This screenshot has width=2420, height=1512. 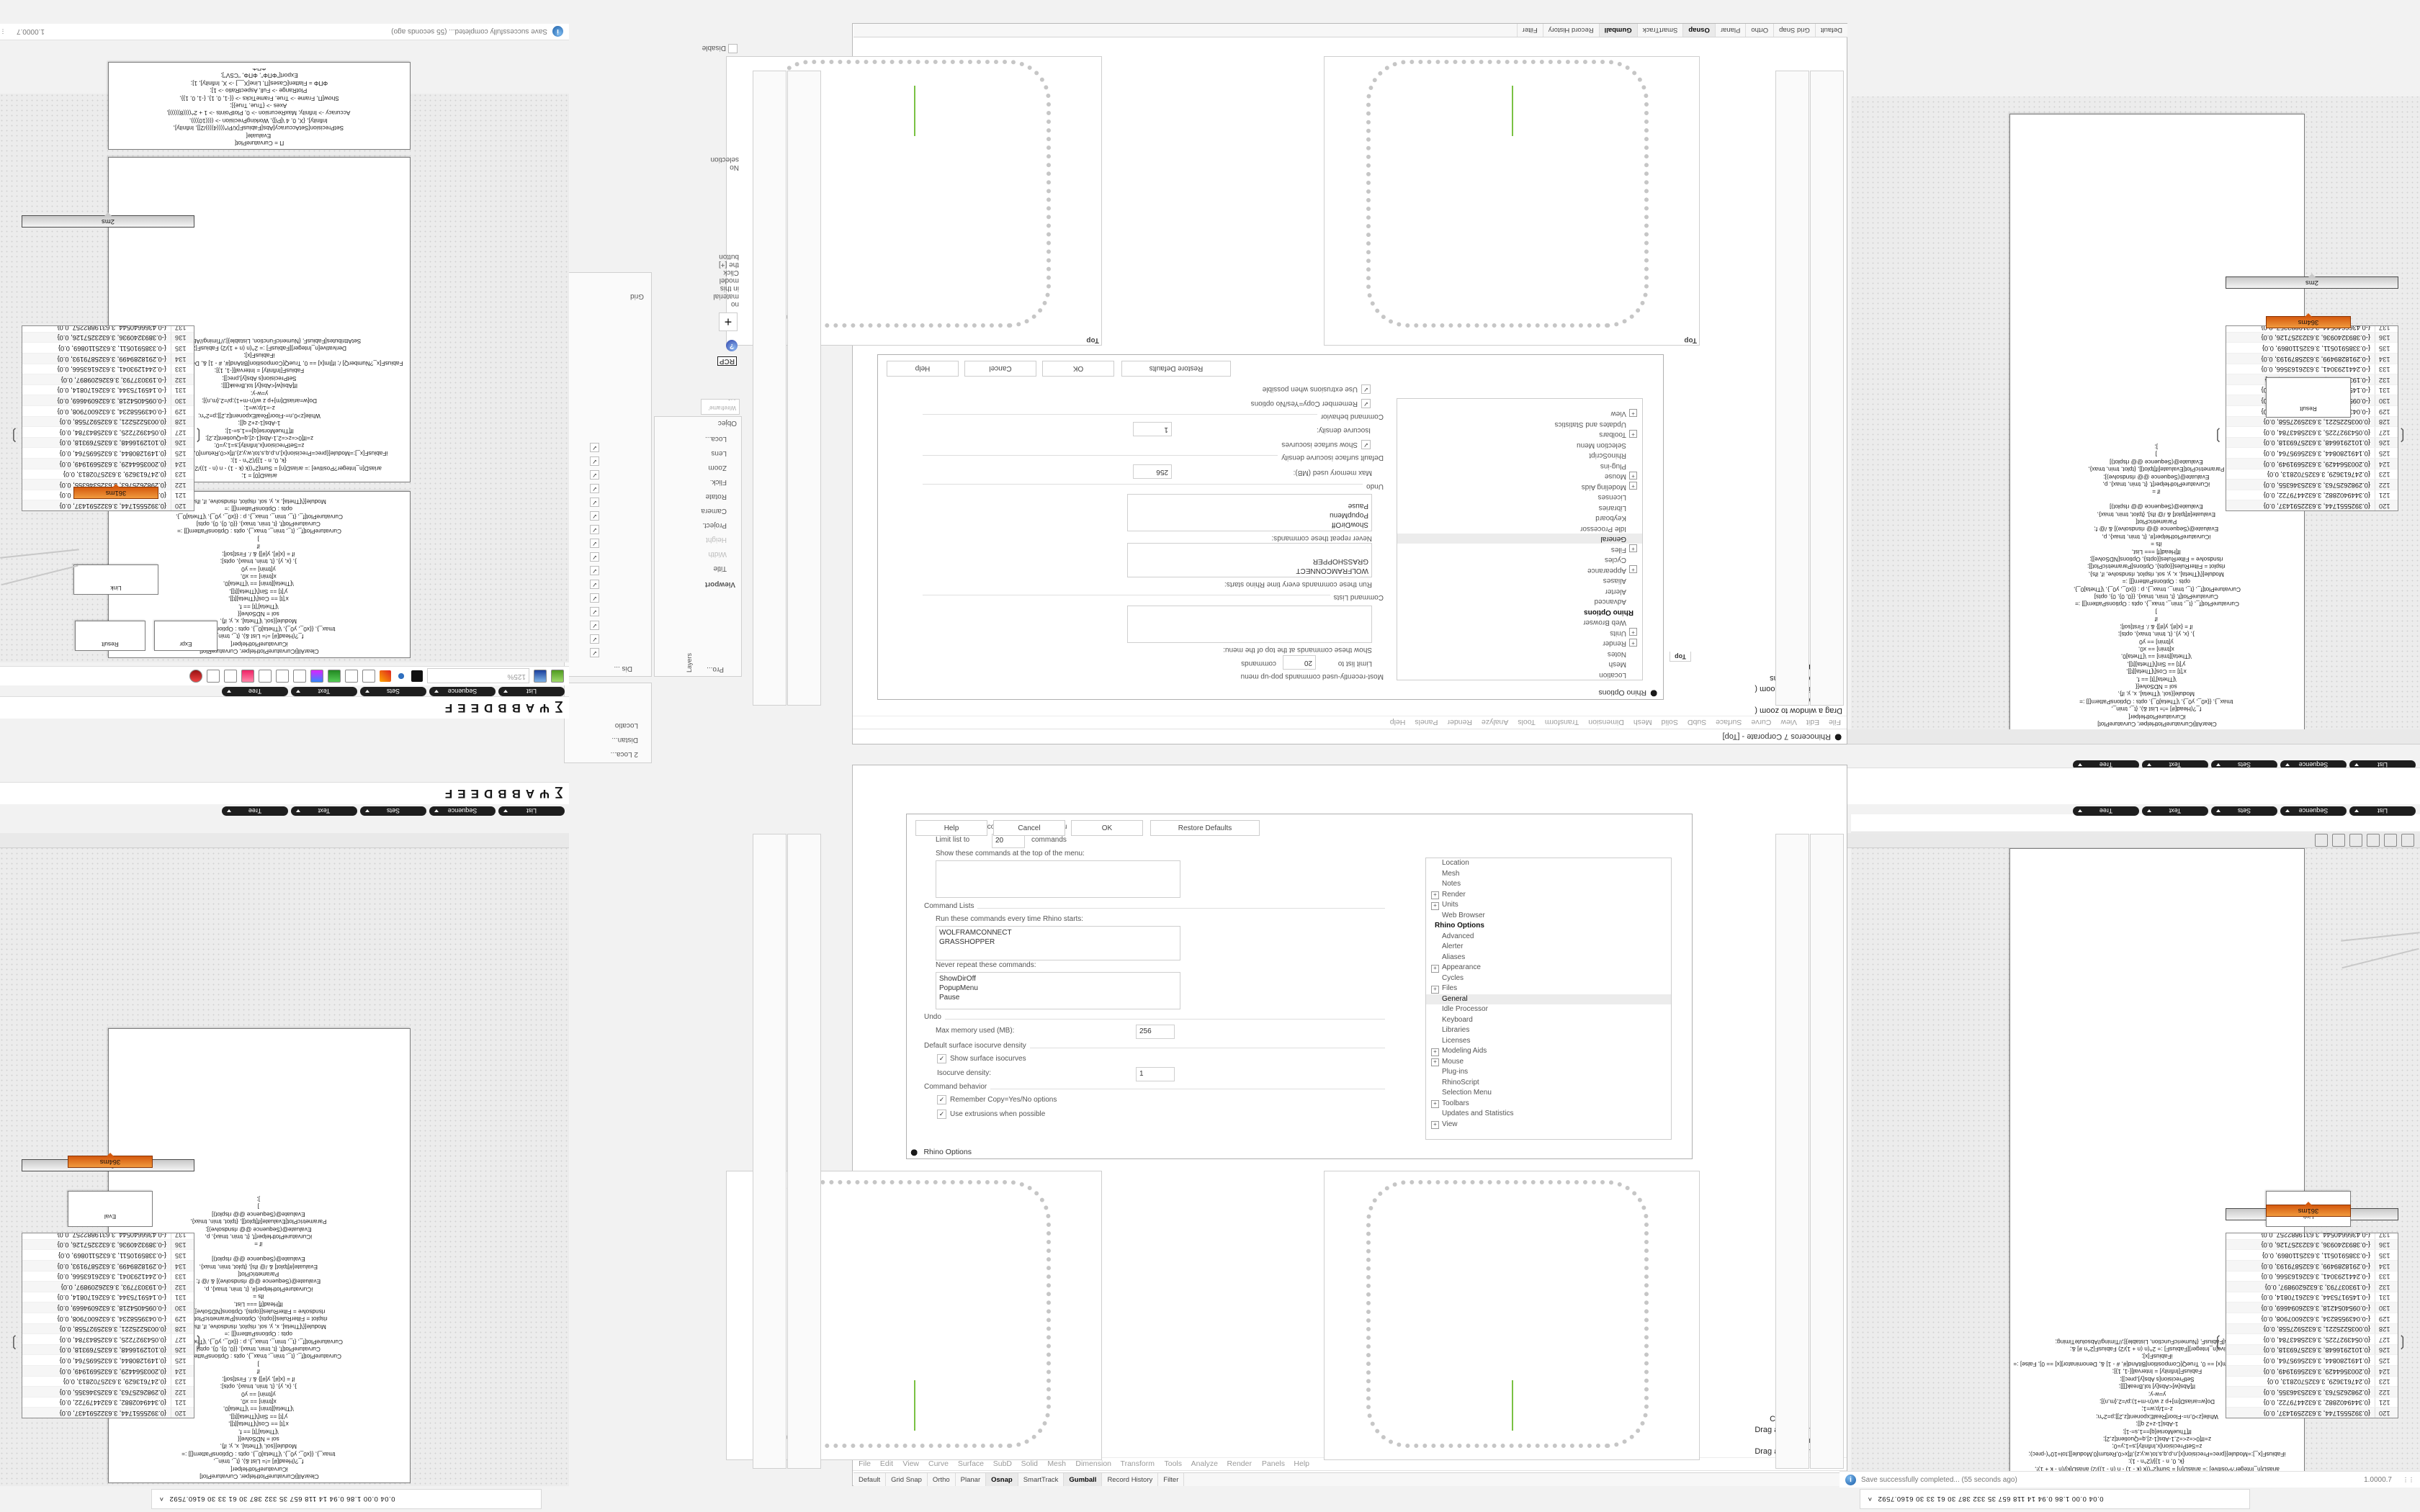 What do you see at coordinates (284, 811) in the screenshot?
I see `gh-component-tabs-c: List Sequence Sets Text Tree` at bounding box center [284, 811].